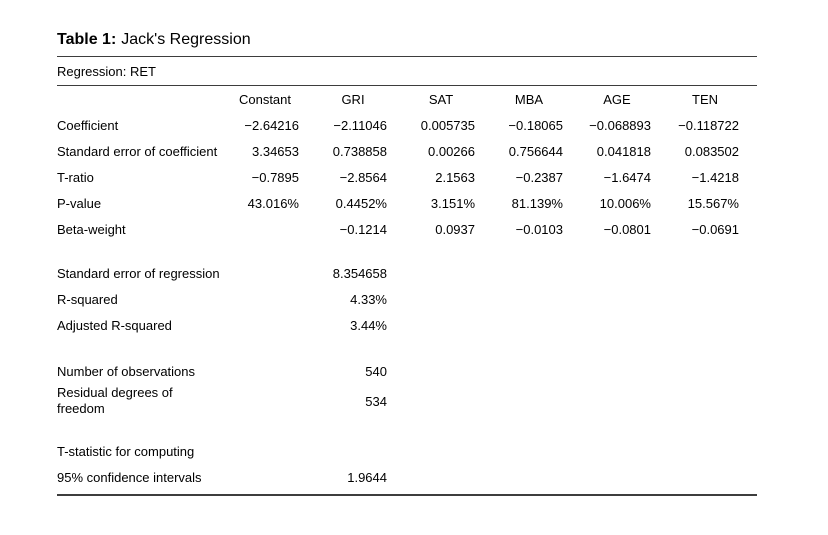 The height and width of the screenshot is (535, 828). What do you see at coordinates (539, 229) in the screenshot?
I see `cell-beta-mba: −0.0103` at bounding box center [539, 229].